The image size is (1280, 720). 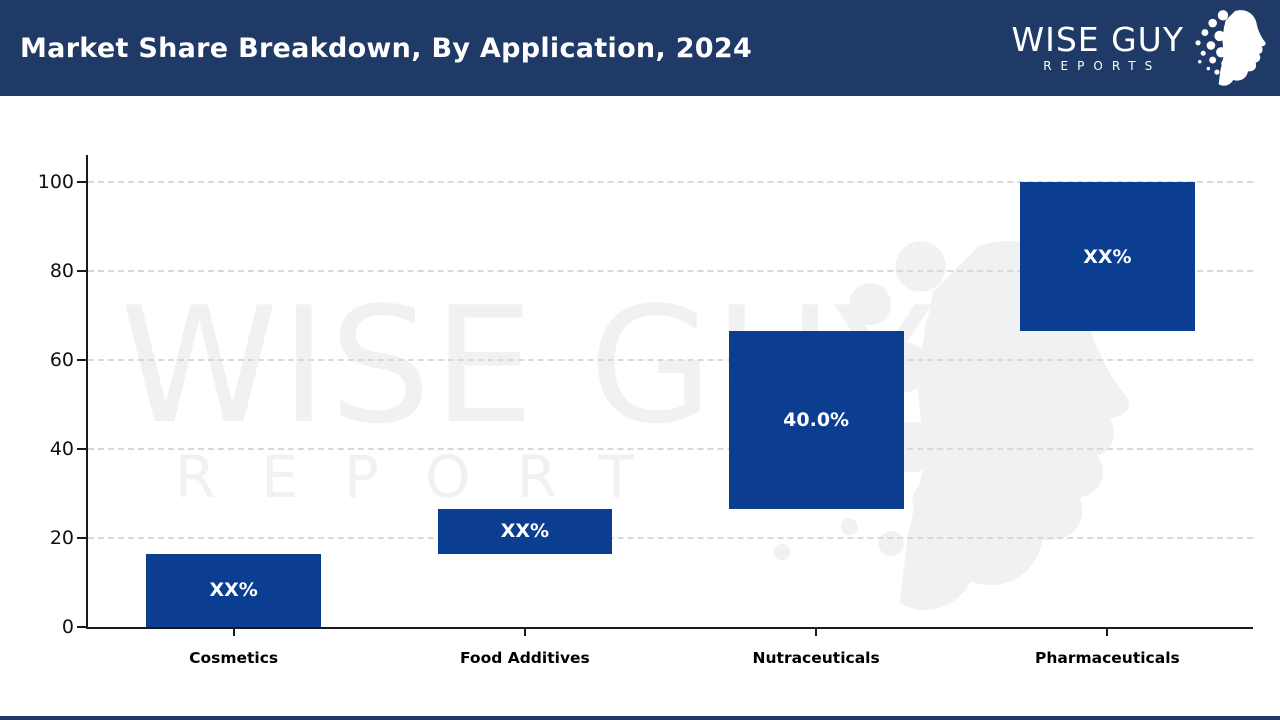 I want to click on bar-food-additives: XX%, so click(x=525, y=531).